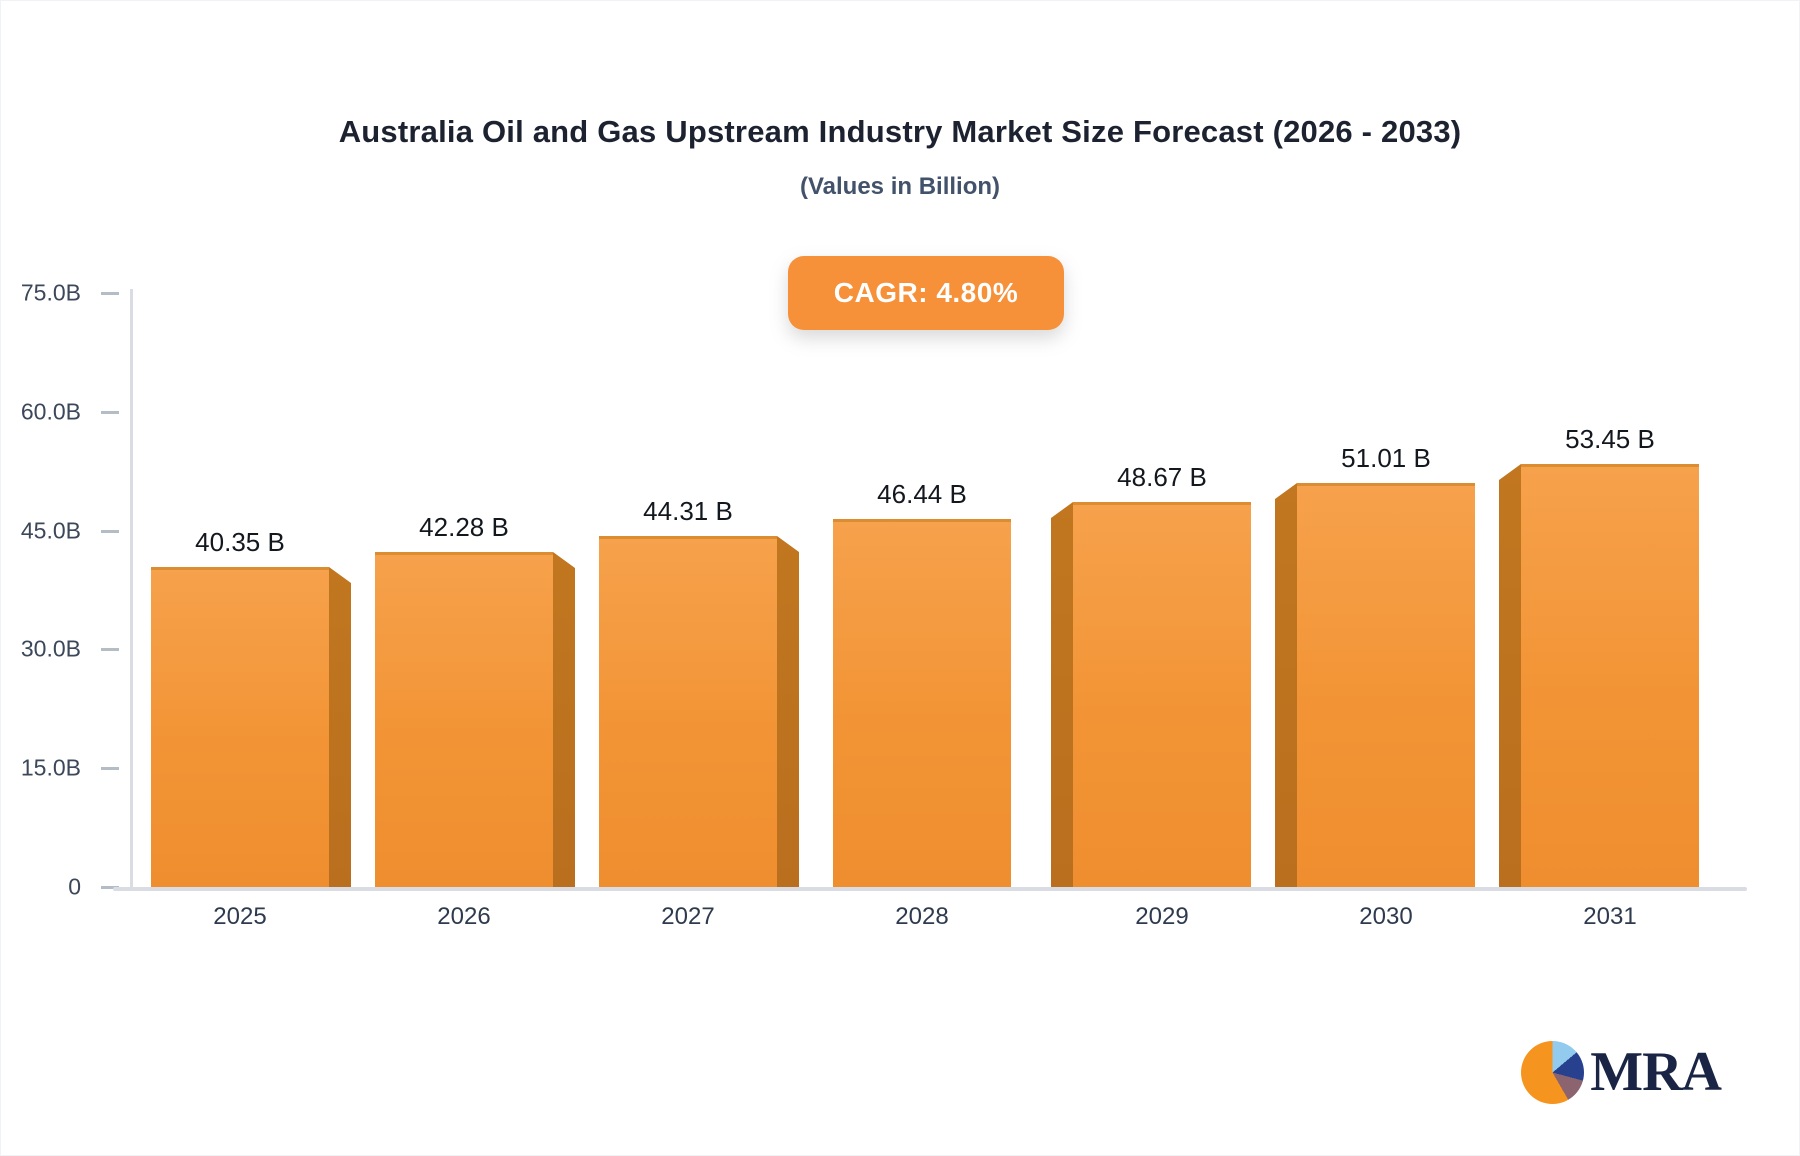 Image resolution: width=1800 pixels, height=1156 pixels. Describe the element at coordinates (50, 411) in the screenshot. I see `y-axis-tick-label: 60.0B` at that location.